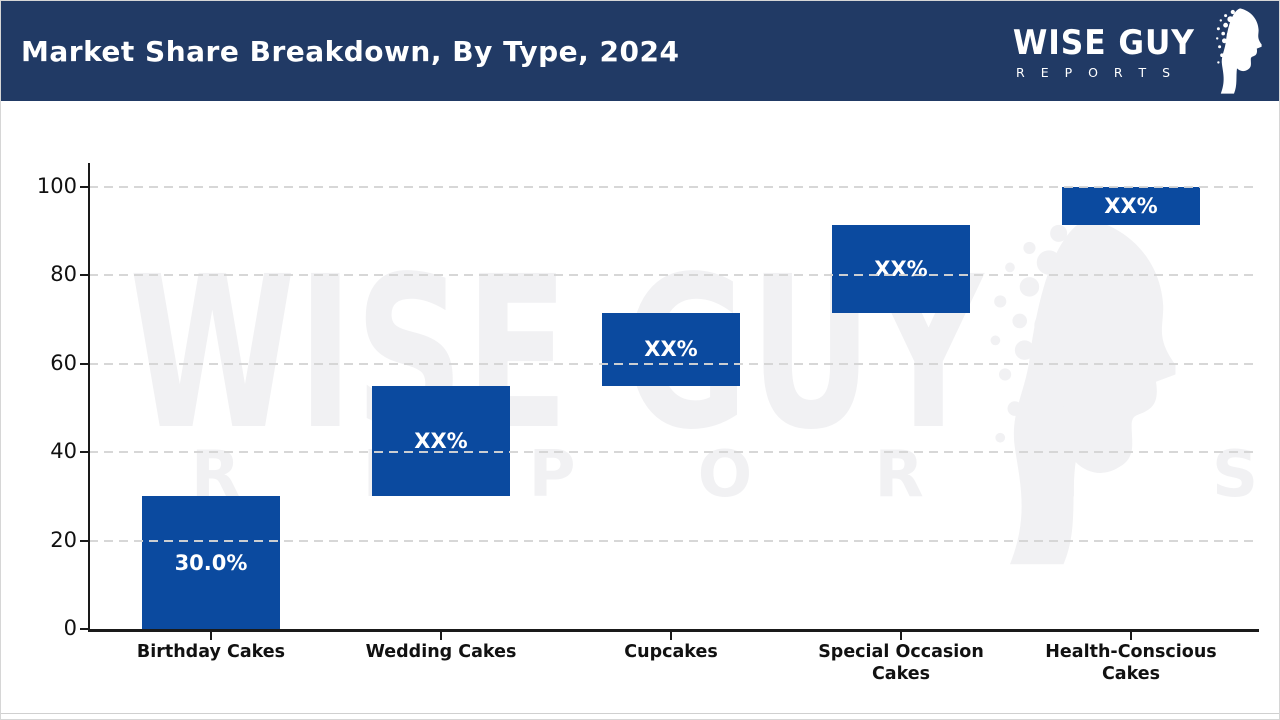 The width and height of the screenshot is (1280, 720). I want to click on bar-birthday-cakes: 30.0%, so click(211, 562).